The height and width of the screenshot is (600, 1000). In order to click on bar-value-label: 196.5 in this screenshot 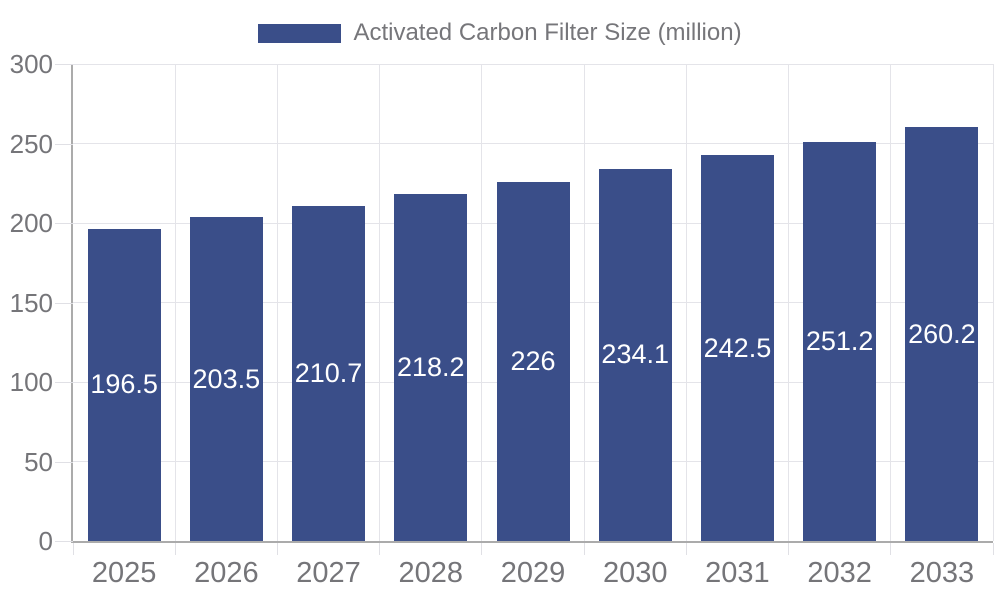, I will do `click(124, 384)`.